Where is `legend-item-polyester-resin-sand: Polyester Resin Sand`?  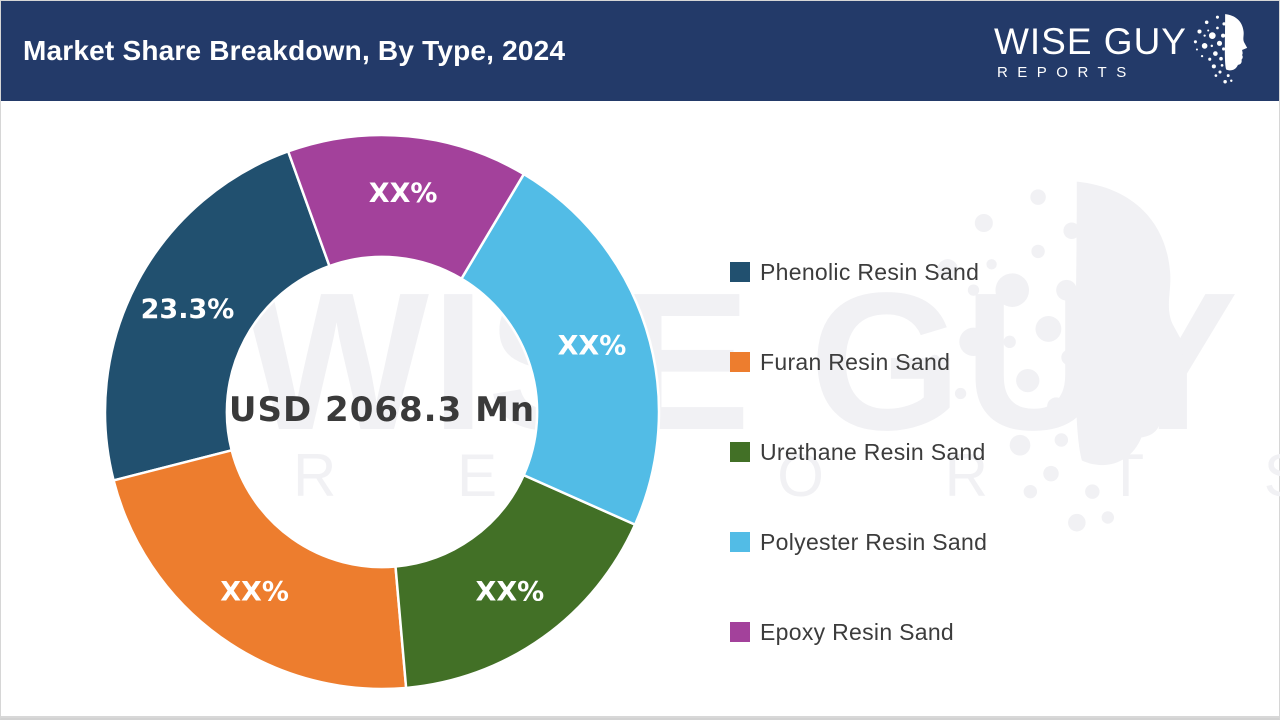
legend-item-polyester-resin-sand: Polyester Resin Sand is located at coordinates (858, 542).